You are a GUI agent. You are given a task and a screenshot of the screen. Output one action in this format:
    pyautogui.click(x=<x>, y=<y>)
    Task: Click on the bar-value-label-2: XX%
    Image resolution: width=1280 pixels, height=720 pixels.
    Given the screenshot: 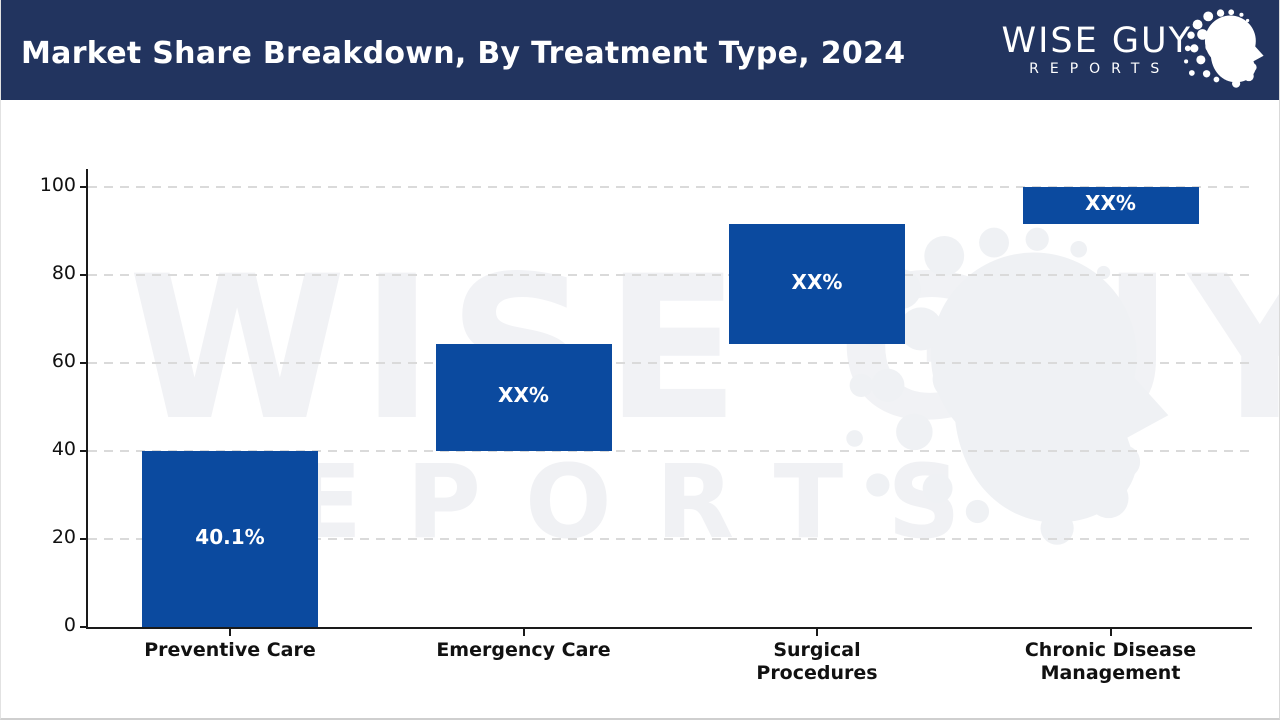 What is the action you would take?
    pyautogui.click(x=523, y=395)
    